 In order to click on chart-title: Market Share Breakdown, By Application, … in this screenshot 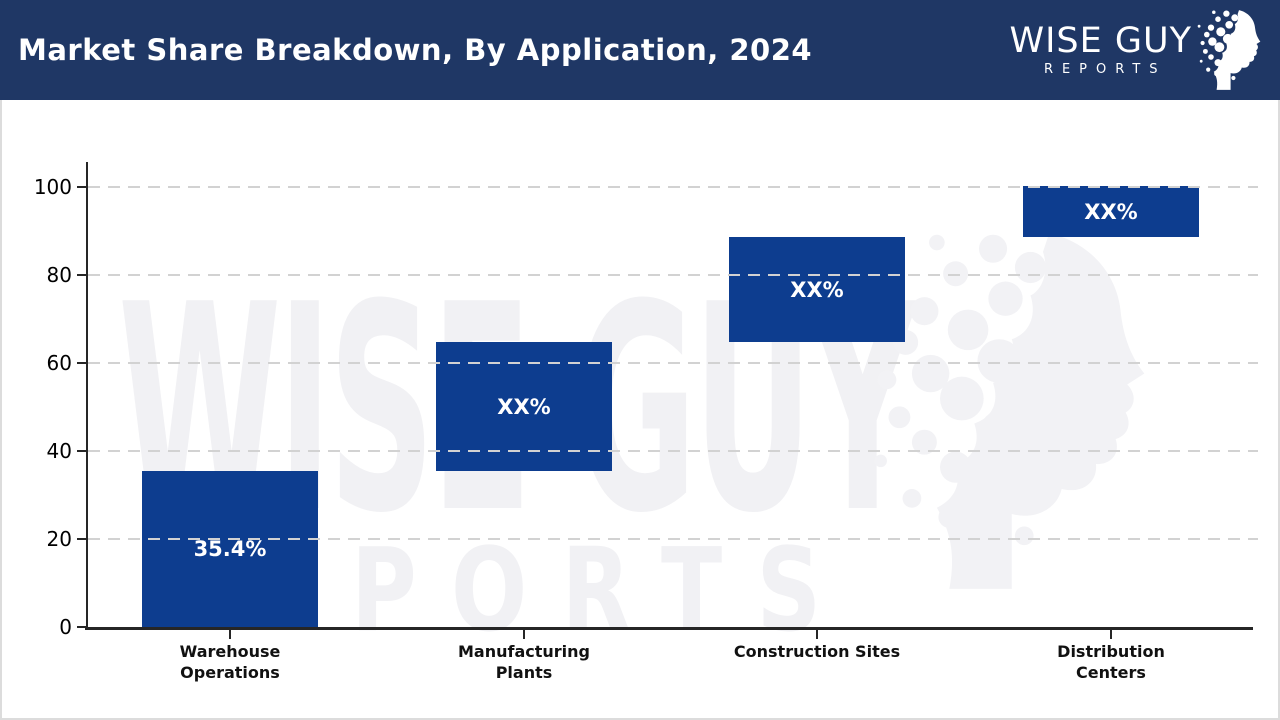, I will do `click(415, 50)`.